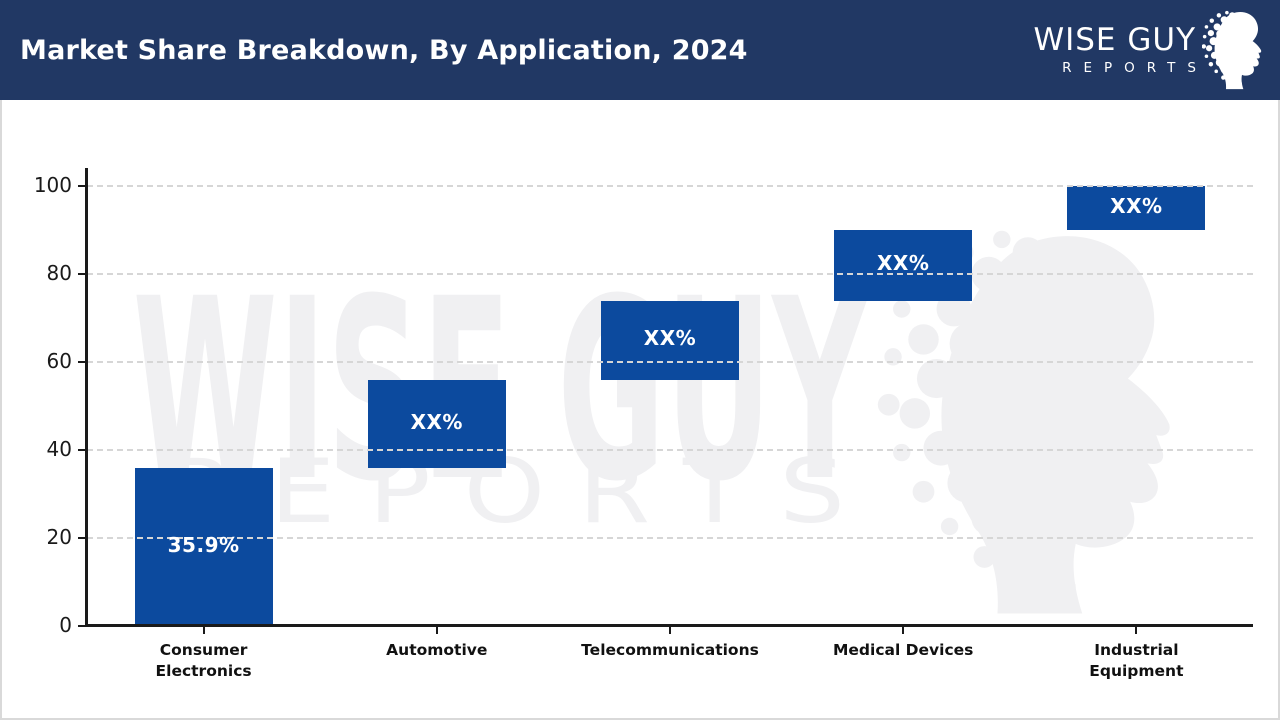  I want to click on logo-wordmark: WISE GUY REPORTS, so click(1114, 50).